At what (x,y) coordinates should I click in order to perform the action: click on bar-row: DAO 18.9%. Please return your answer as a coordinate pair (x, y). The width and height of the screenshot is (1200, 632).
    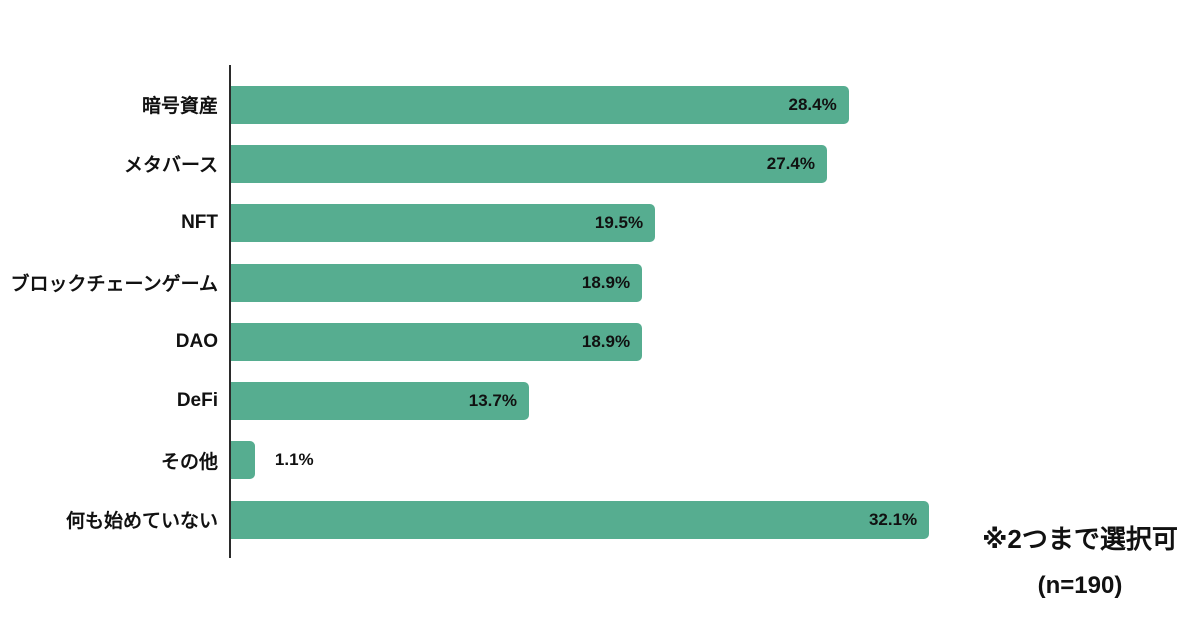
    Looking at the image, I should click on (600, 341).